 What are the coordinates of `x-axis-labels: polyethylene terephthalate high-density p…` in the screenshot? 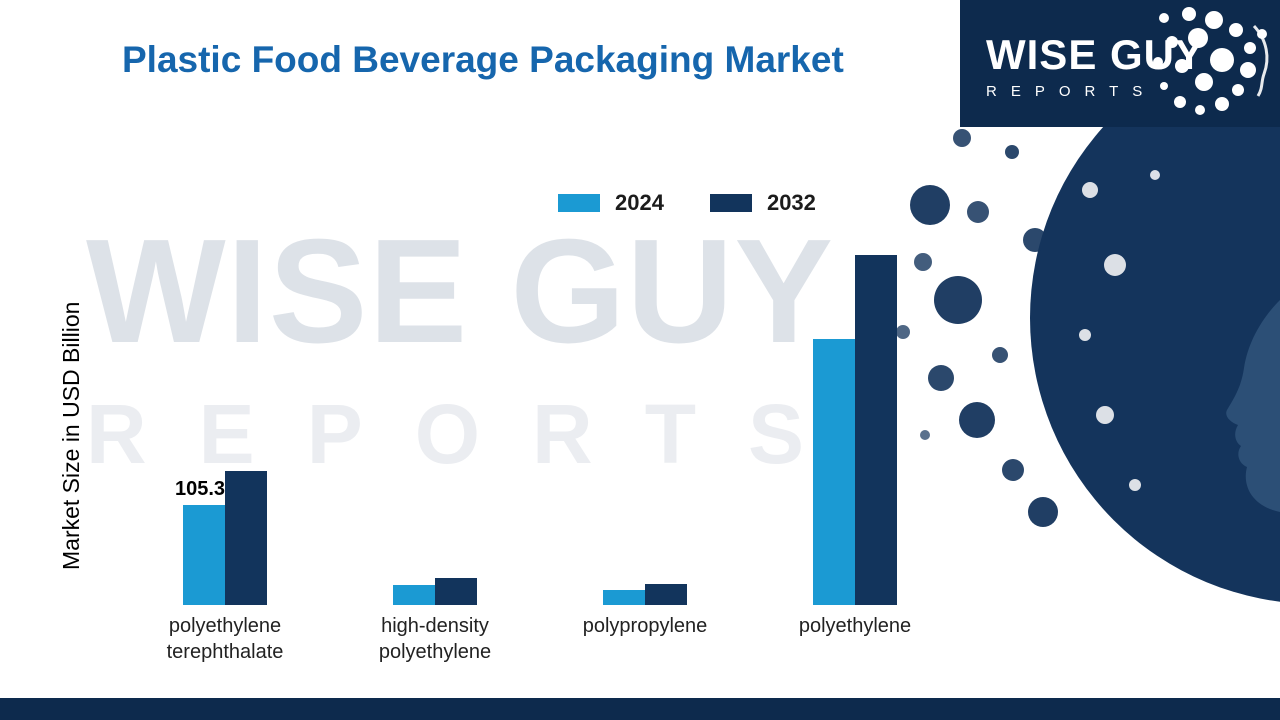 It's located at (540, 639).